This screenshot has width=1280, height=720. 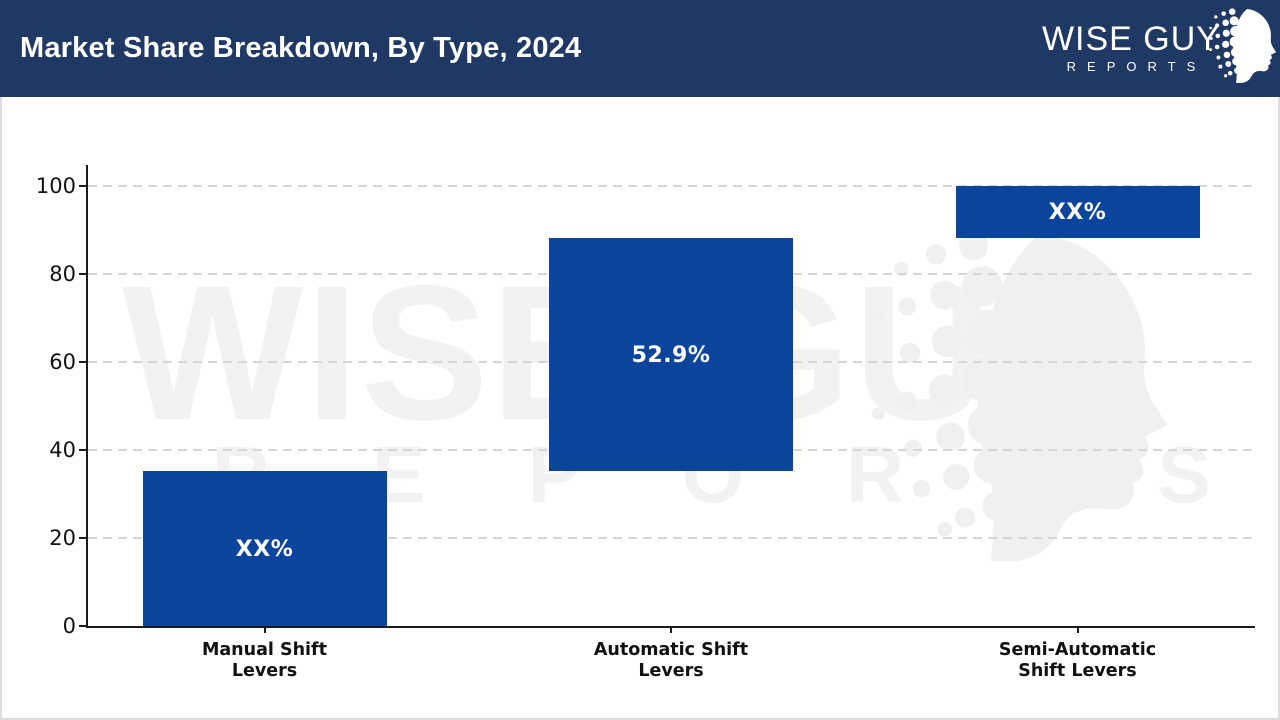 What do you see at coordinates (671, 650) in the screenshot?
I see `x-category-label-line: Automatic Shift` at bounding box center [671, 650].